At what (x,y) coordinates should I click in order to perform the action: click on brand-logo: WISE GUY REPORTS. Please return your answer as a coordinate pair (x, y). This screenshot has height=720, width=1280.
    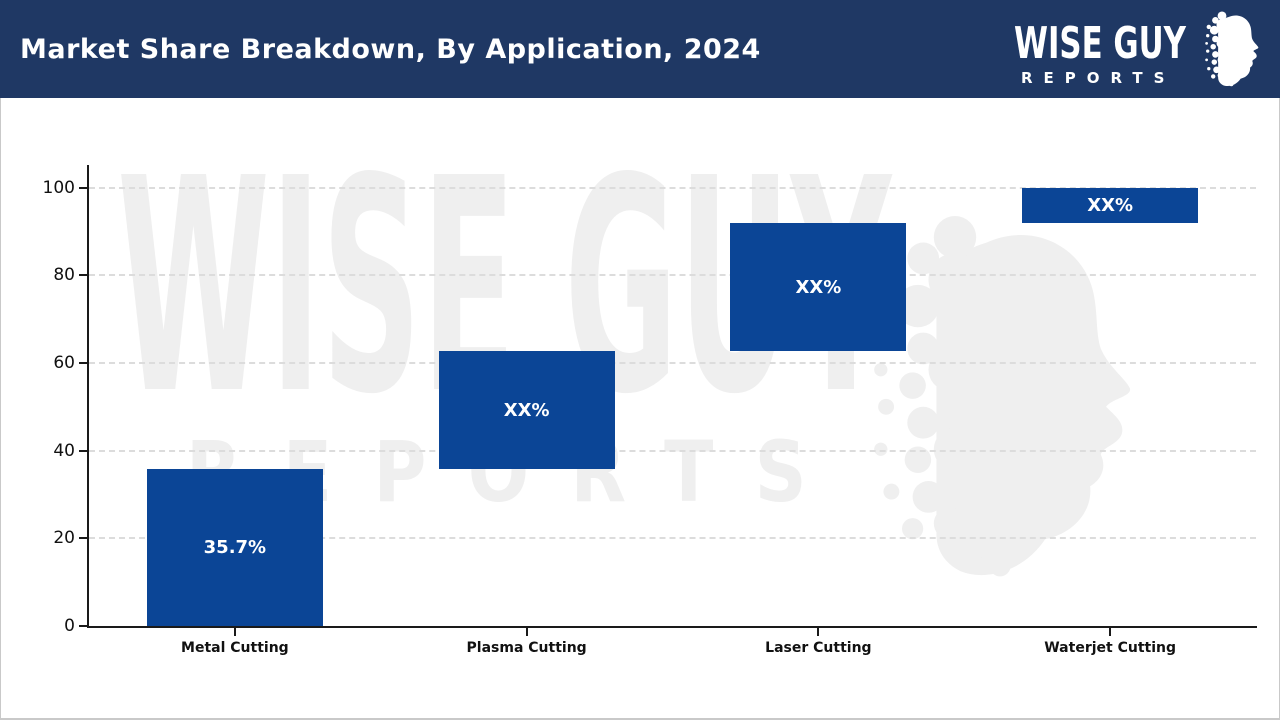
    Looking at the image, I should click on (1140, 50).